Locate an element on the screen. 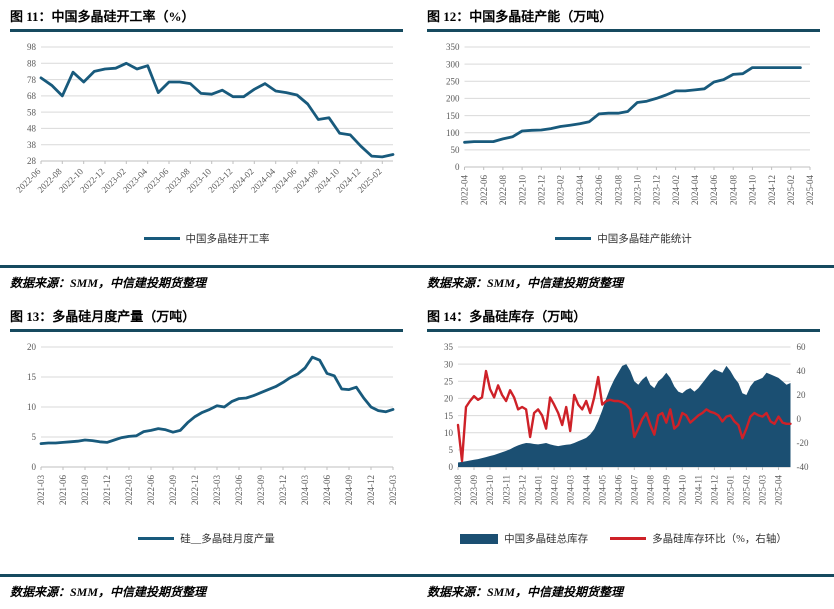 This screenshot has width=834, height=609. svg-text: -40 is located at coordinates (803, 467).